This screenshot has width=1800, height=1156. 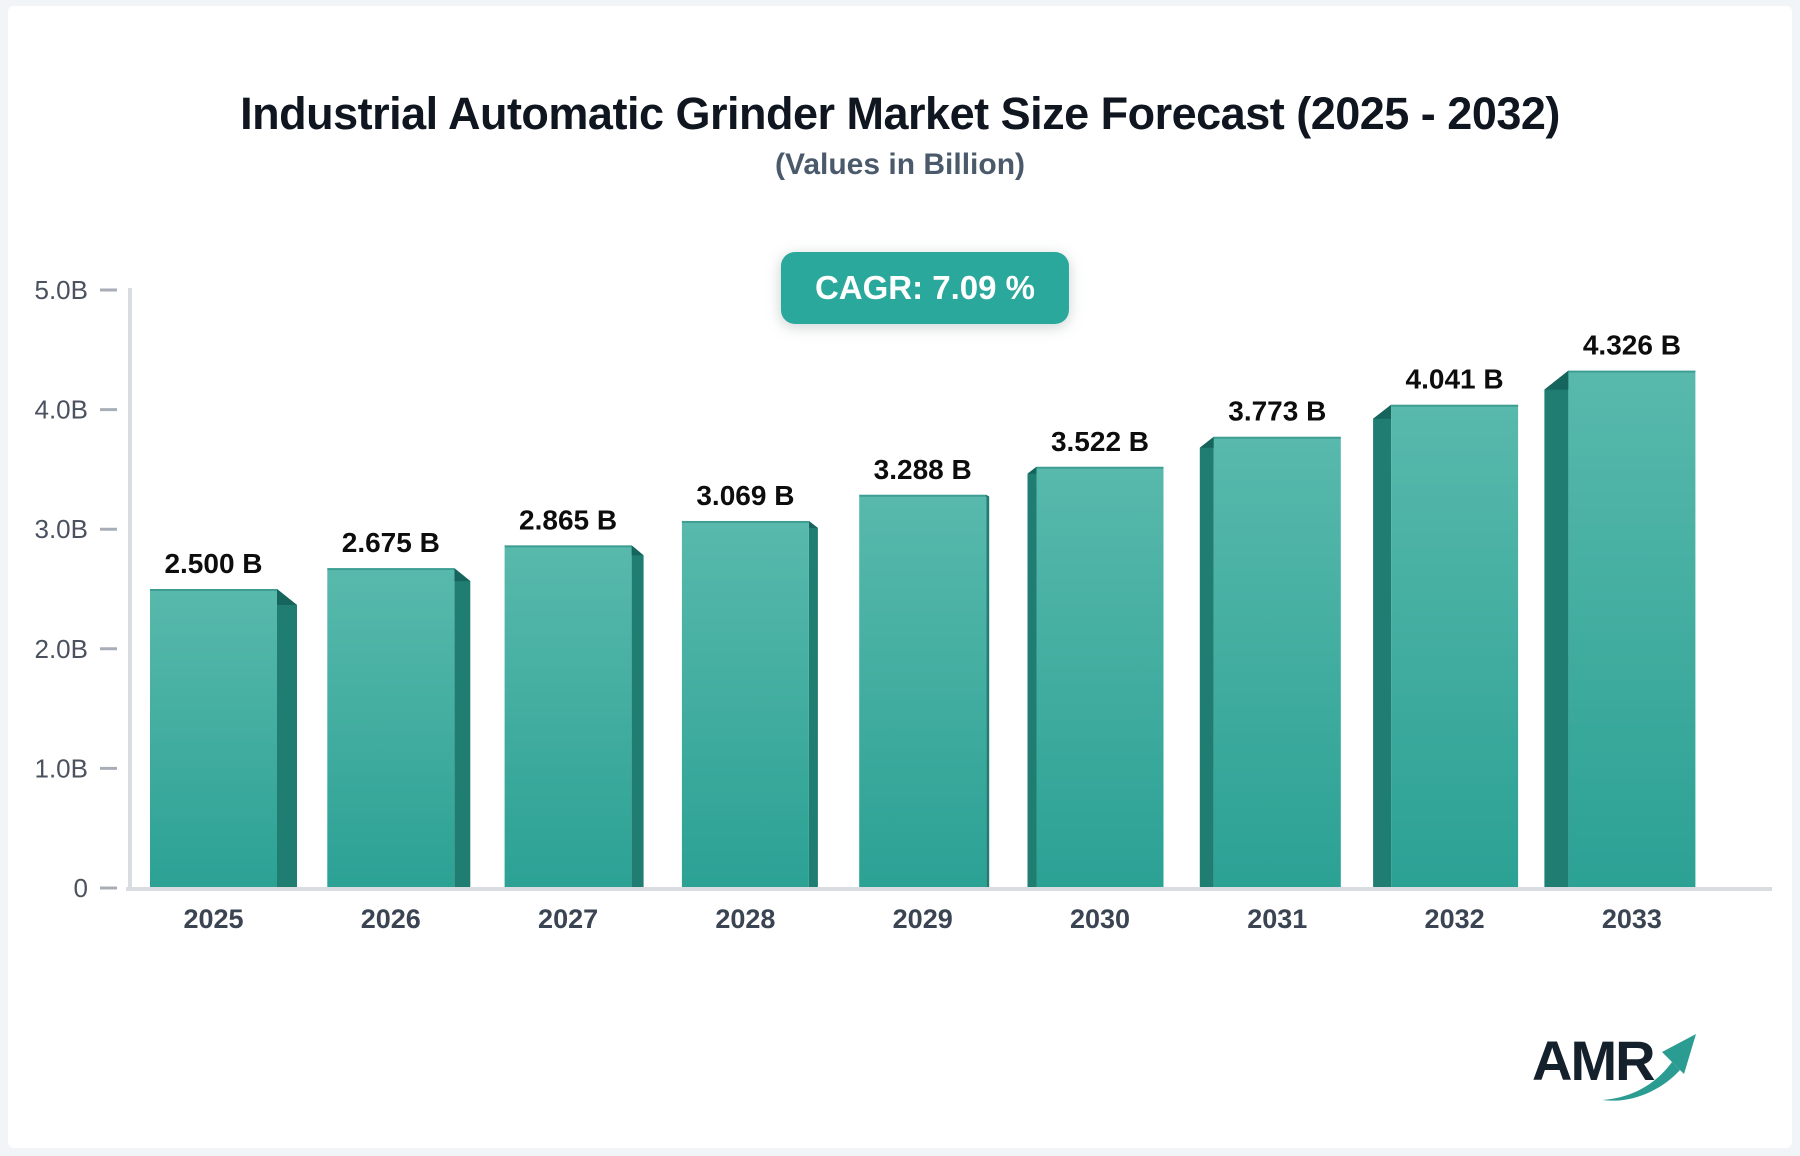 I want to click on bar-2028-bevel, so click(x=813, y=524).